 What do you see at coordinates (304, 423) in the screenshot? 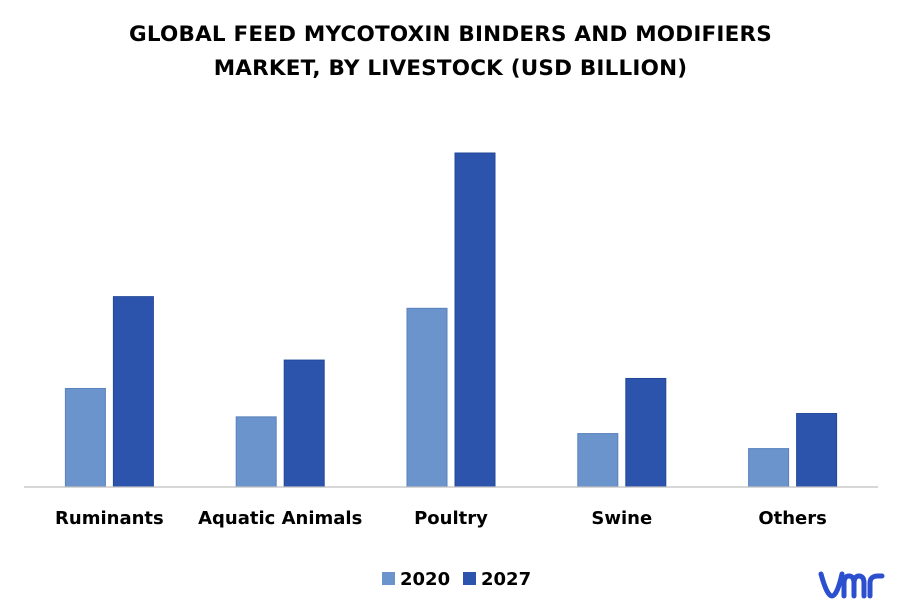
I see `bar-2027-aquatic-animals` at bounding box center [304, 423].